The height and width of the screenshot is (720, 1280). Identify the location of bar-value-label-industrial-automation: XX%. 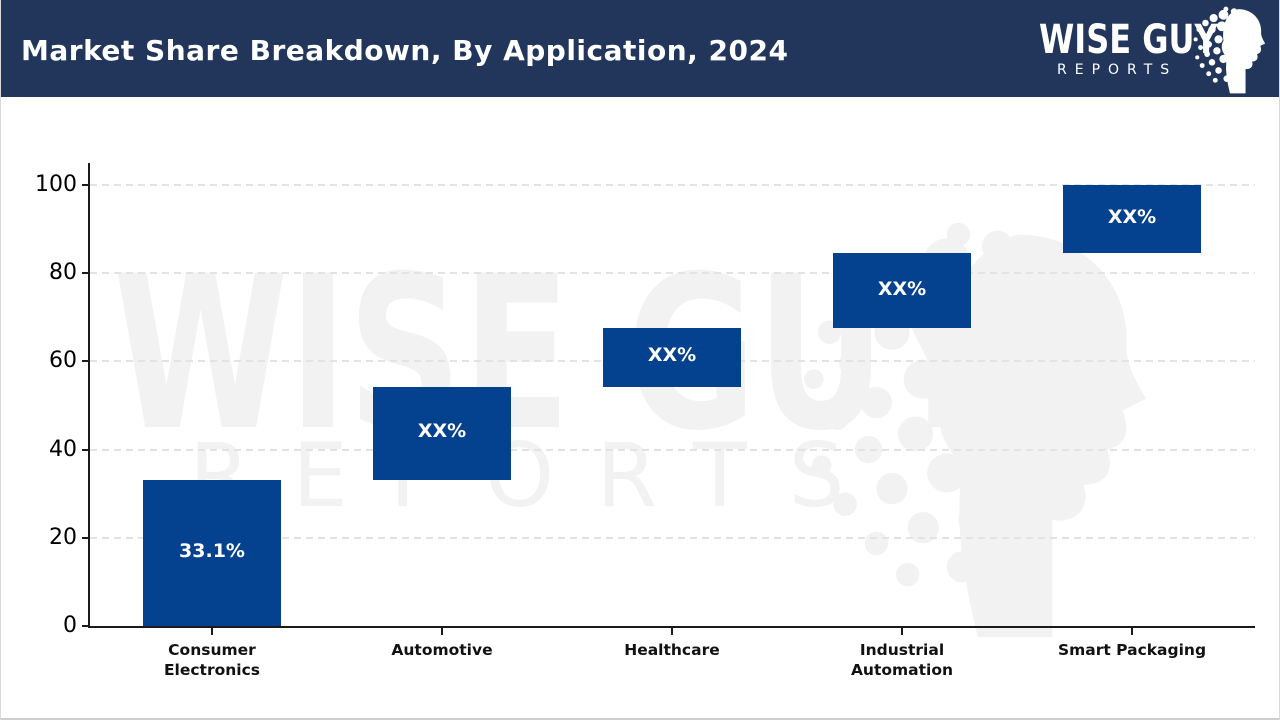
(902, 288).